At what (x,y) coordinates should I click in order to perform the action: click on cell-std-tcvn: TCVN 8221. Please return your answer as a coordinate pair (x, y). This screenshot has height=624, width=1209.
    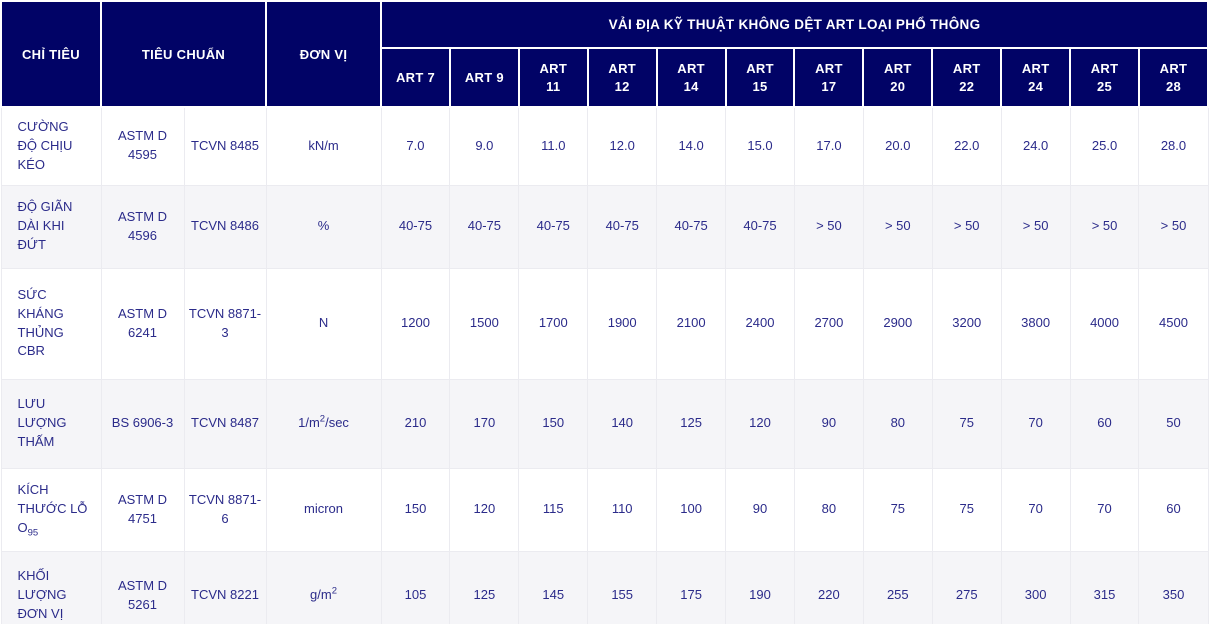
    Looking at the image, I should click on (225, 587).